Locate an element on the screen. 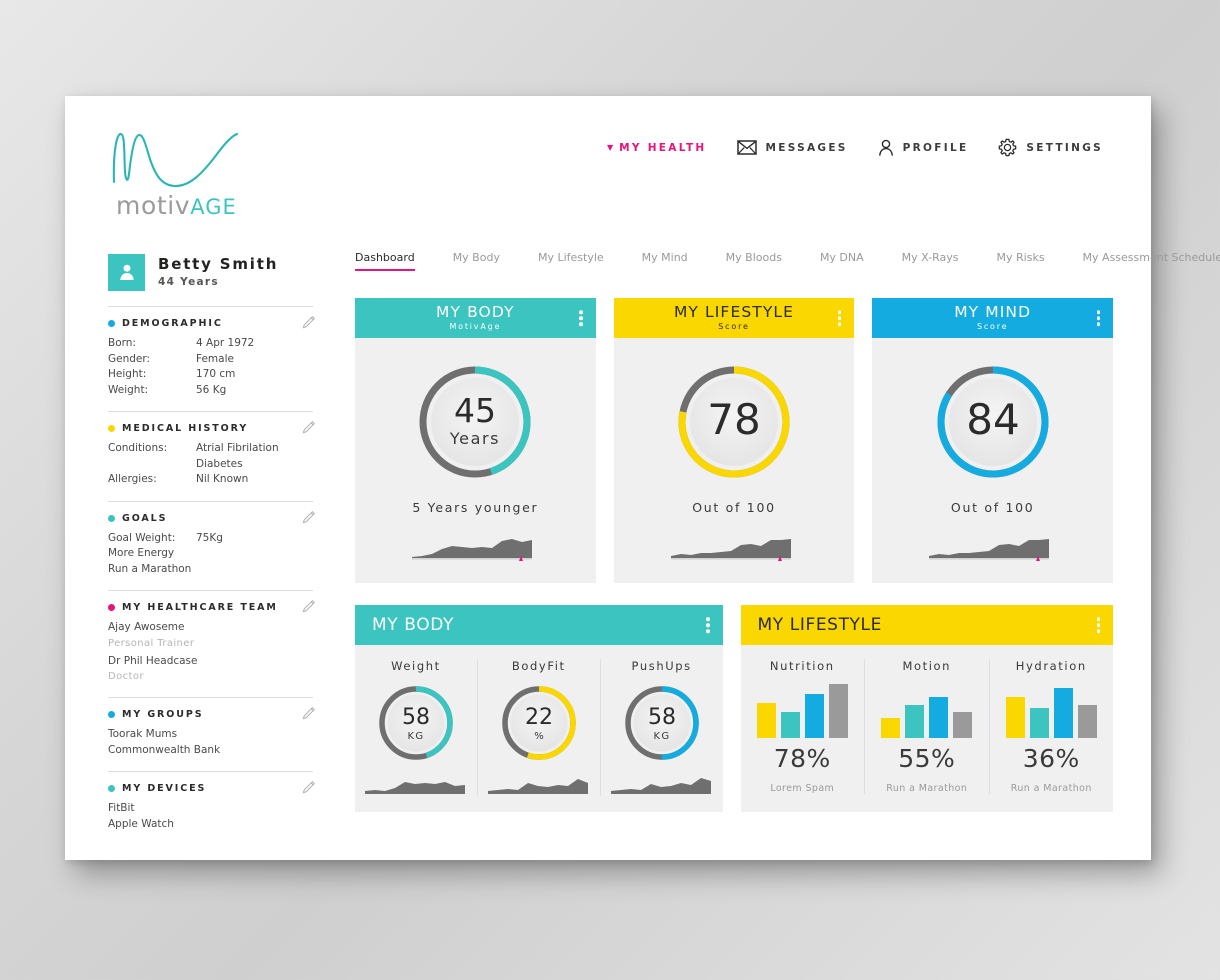  person-icon is located at coordinates (885, 147).